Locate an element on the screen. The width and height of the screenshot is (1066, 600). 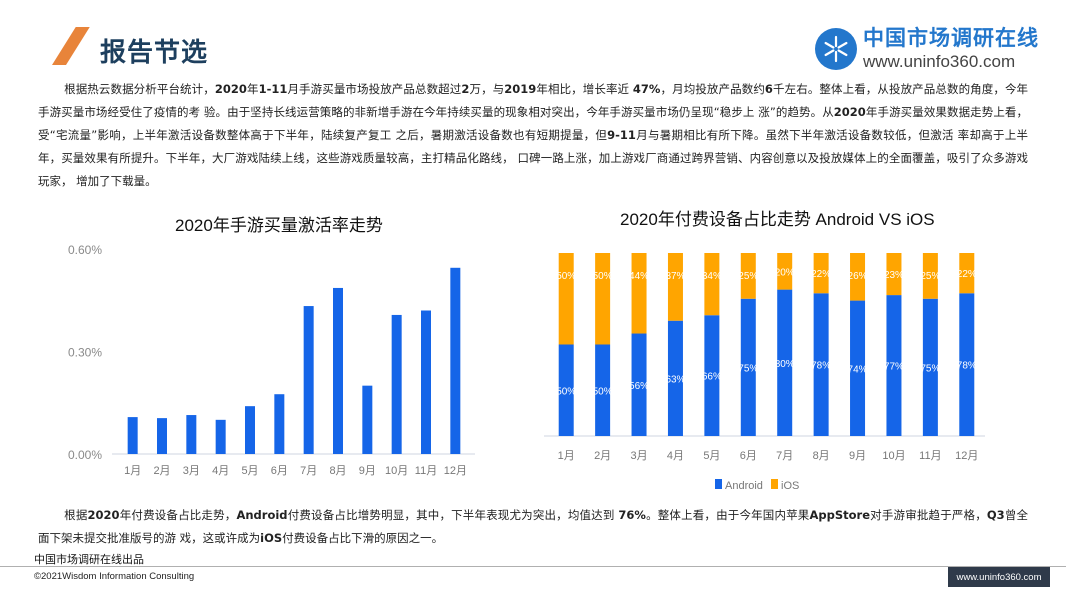
paragraph-text: 年相比，增长率近 is located at coordinates (584, 89).